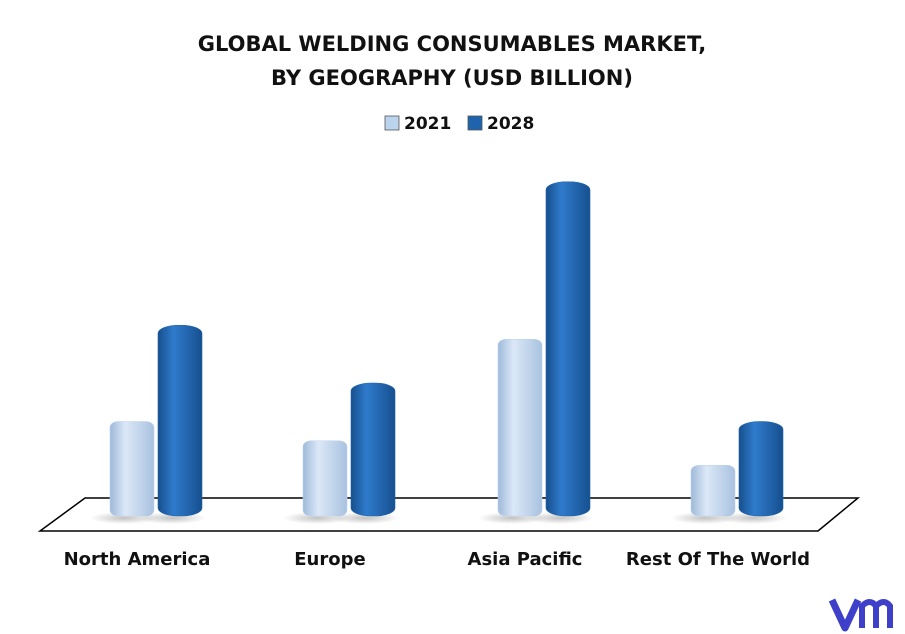 This screenshot has height=634, width=905. What do you see at coordinates (452, 44) in the screenshot?
I see `chart-title: GLOBAL WELDING CONSUMABLES MARKET,` at bounding box center [452, 44].